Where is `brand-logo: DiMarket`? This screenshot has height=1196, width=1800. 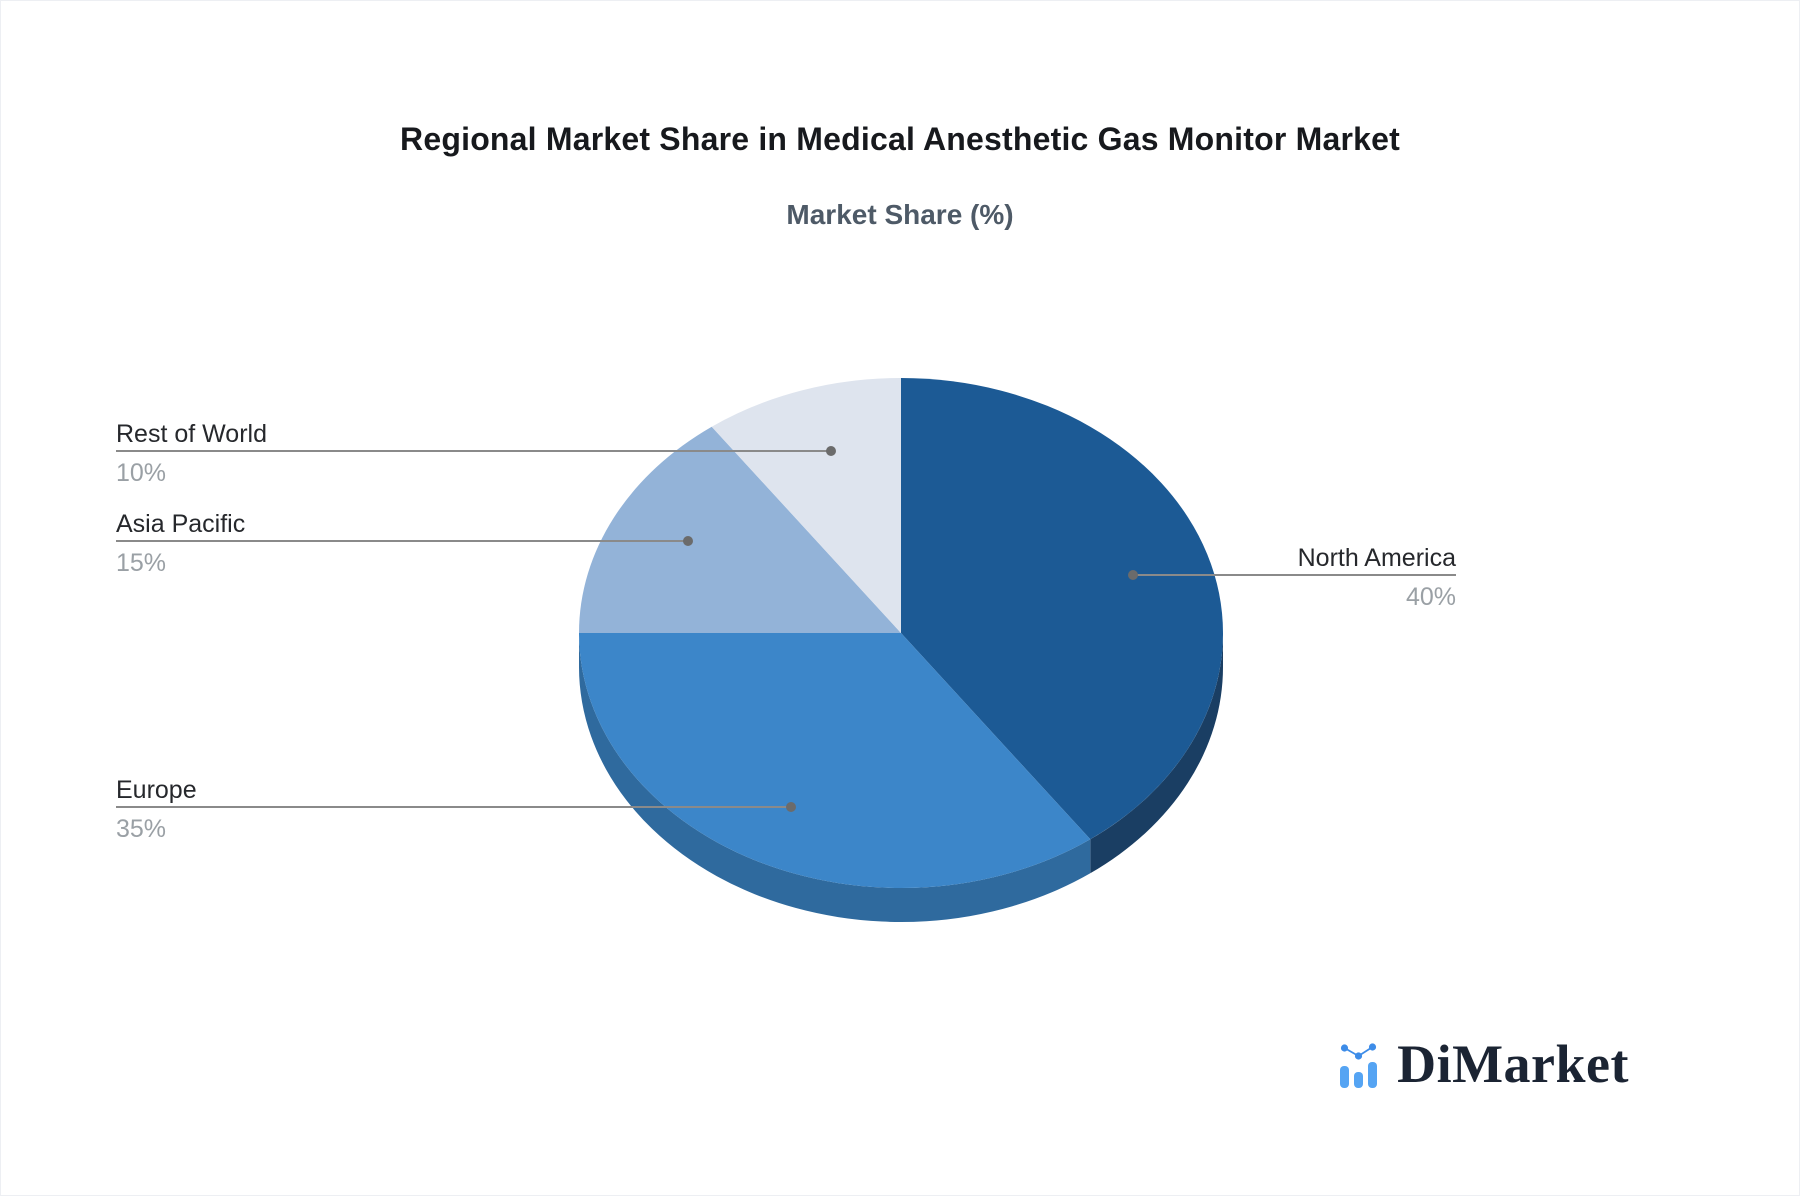 brand-logo: DiMarket is located at coordinates (1484, 1064).